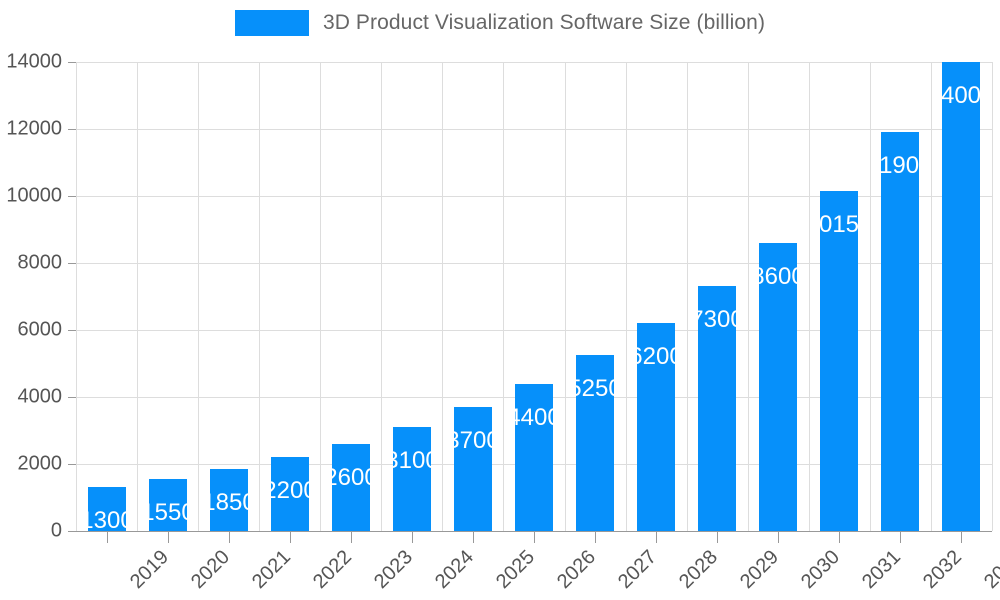 This screenshot has height=600, width=1000. I want to click on bar-value-label: 10150, so click(839, 224).